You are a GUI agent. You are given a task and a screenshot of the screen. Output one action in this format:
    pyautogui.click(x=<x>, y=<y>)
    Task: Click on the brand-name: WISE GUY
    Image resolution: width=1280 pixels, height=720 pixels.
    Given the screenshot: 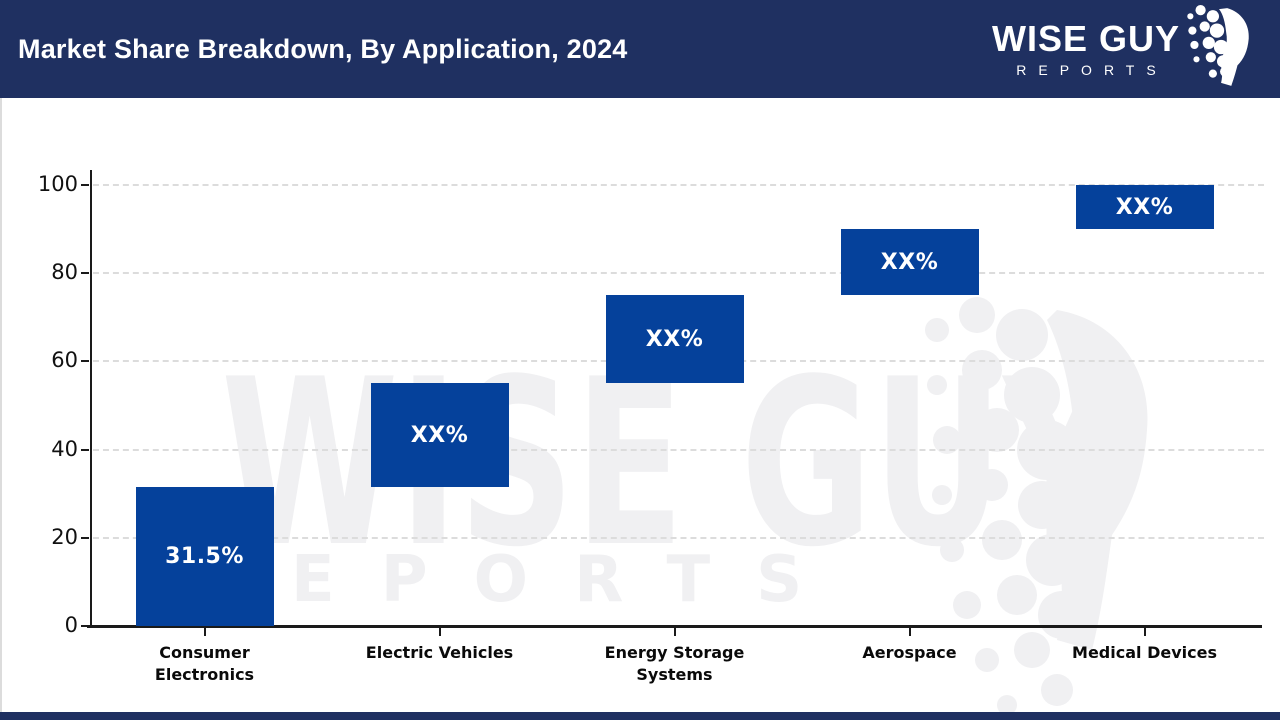 What is the action you would take?
    pyautogui.click(x=1085, y=38)
    